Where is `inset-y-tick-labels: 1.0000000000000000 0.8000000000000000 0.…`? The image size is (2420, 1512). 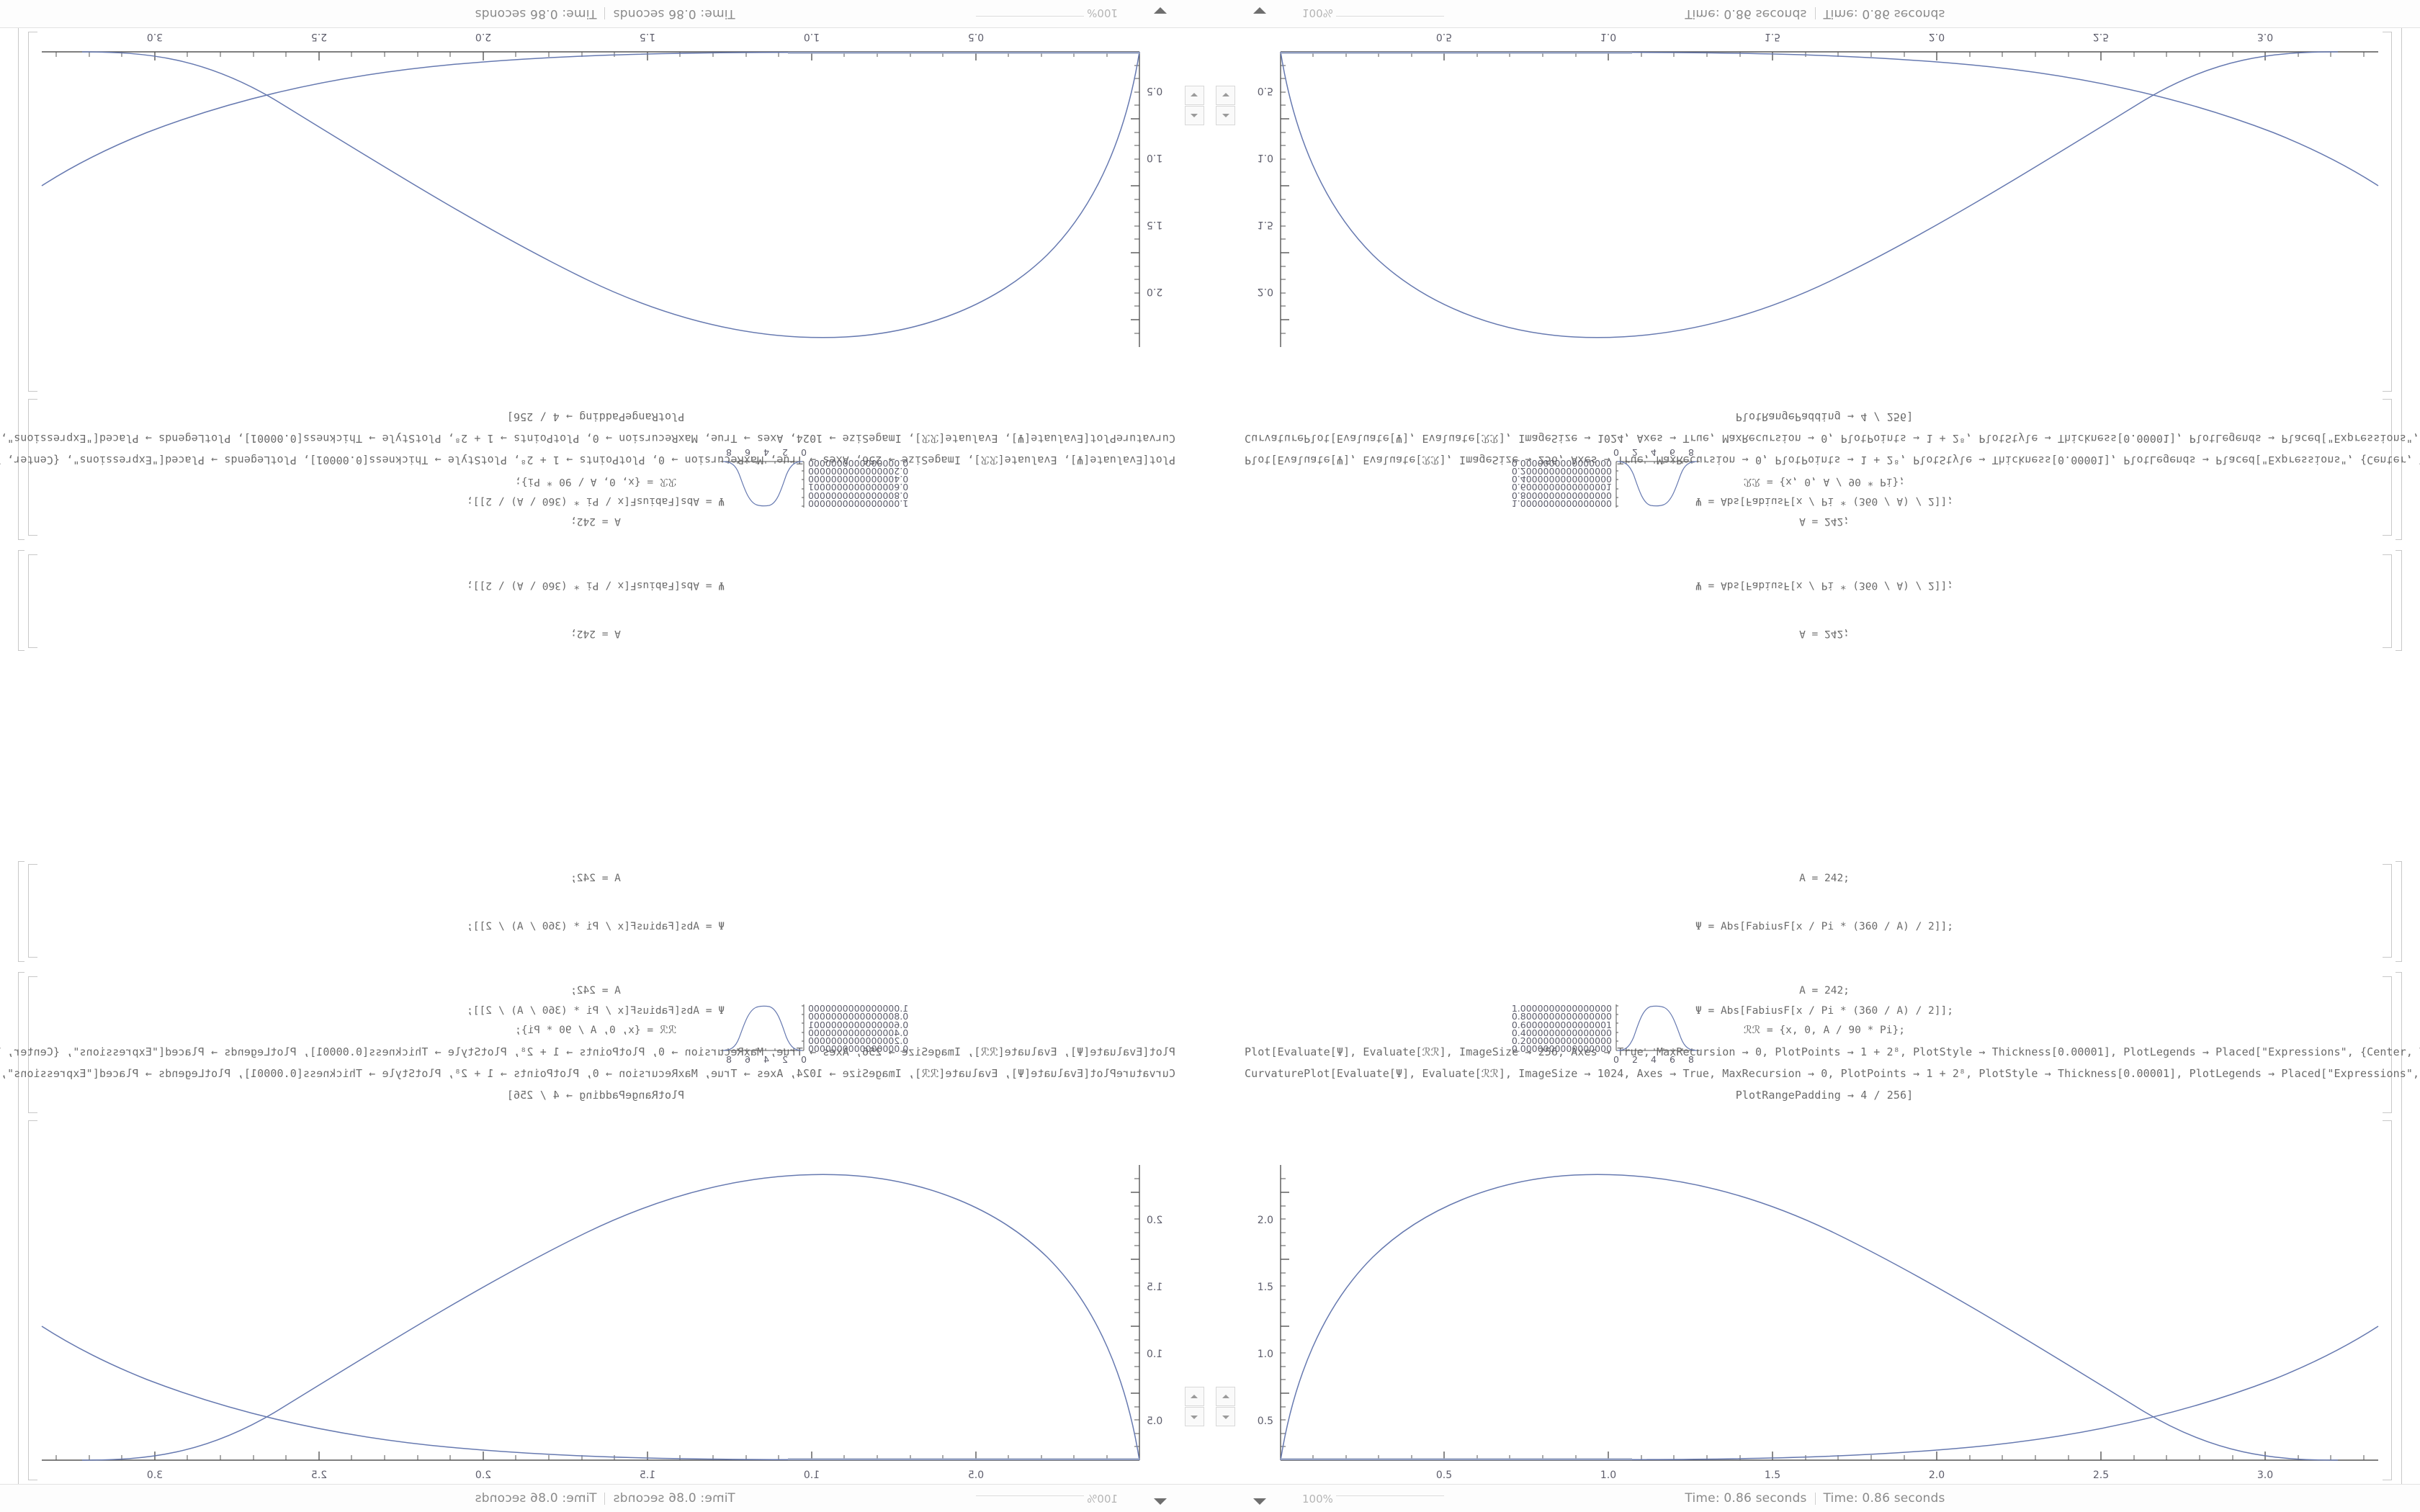 inset-y-tick-labels: 1.0000000000000000 0.8000000000000000 0.… is located at coordinates (1562, 483).